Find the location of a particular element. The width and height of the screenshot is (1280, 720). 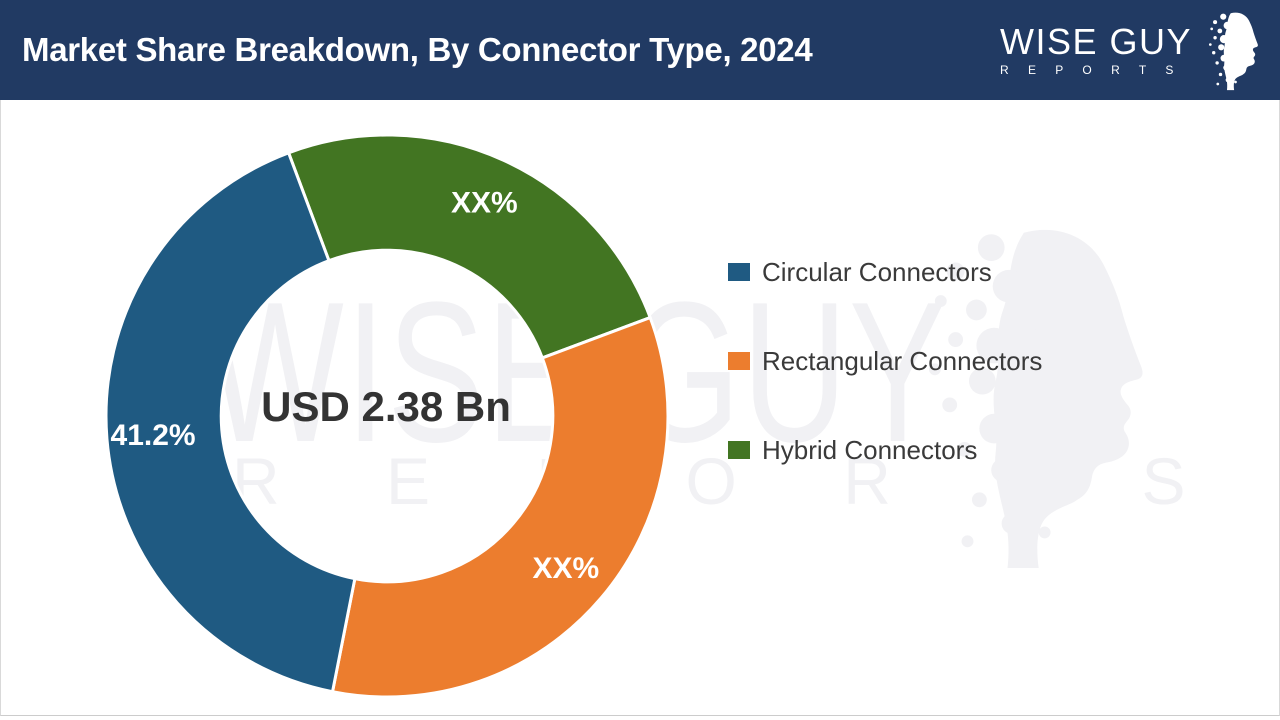

legend-label: Rectangular Connectors is located at coordinates (902, 360).